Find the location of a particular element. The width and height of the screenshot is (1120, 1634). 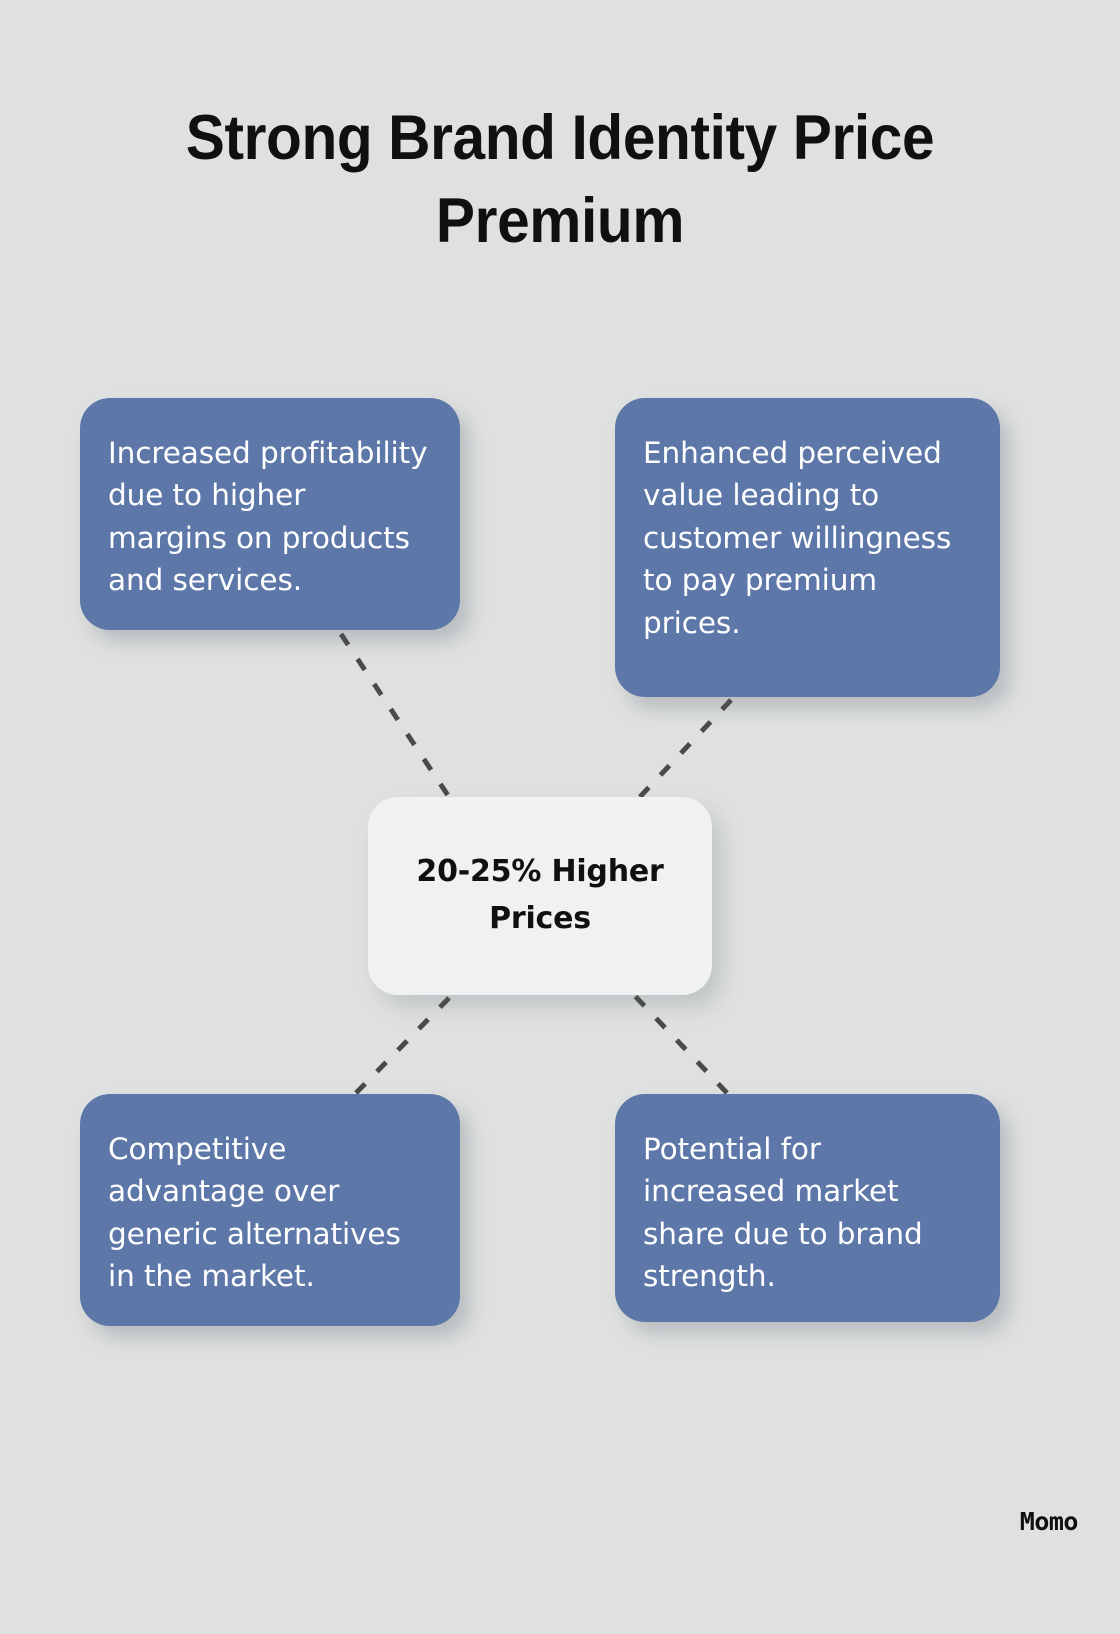

connector-bottom-right-to-center is located at coordinates (680, 1044).